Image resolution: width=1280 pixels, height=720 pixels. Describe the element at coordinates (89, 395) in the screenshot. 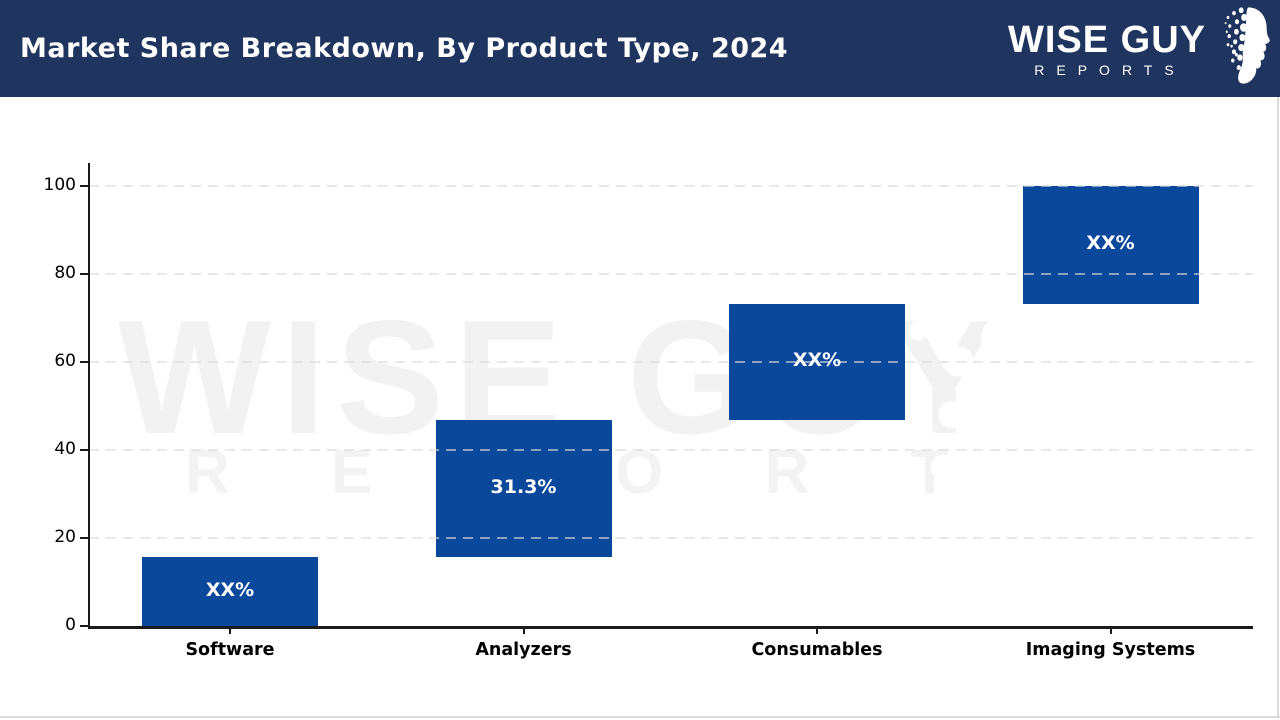

I see `y-axis-spine` at that location.